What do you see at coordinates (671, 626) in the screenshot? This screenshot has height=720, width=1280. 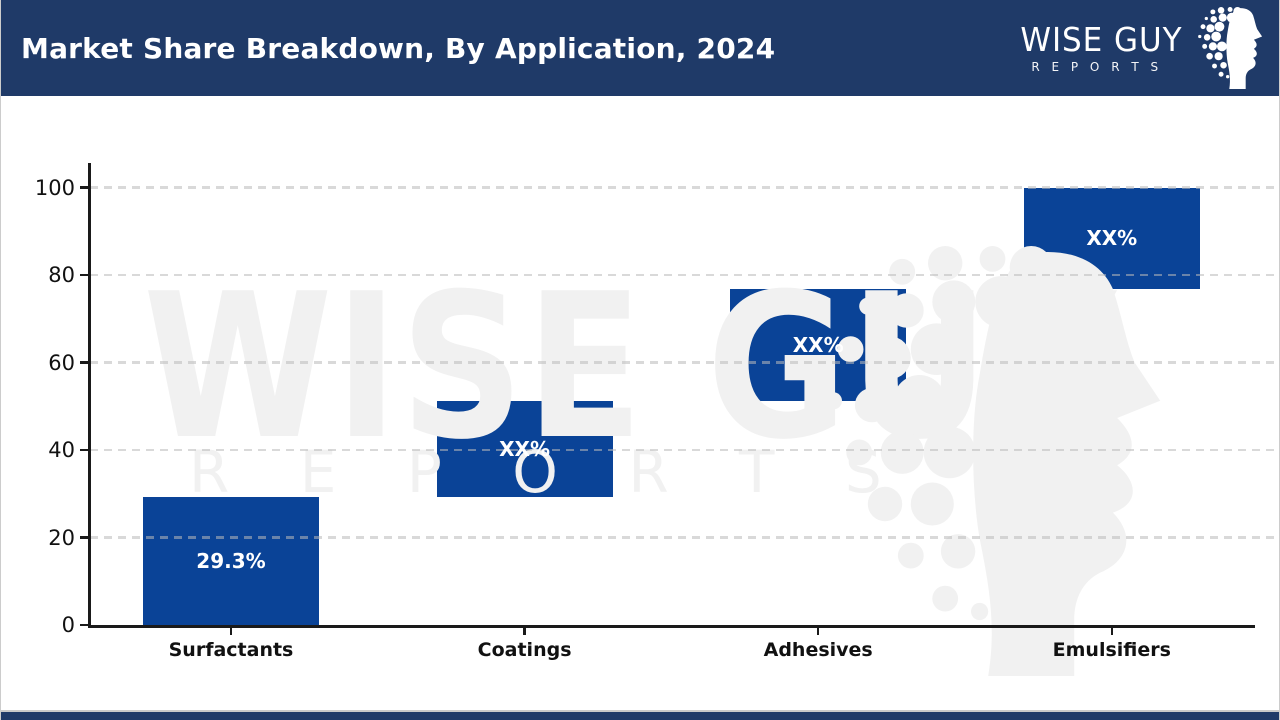 I see `x-axis-line` at bounding box center [671, 626].